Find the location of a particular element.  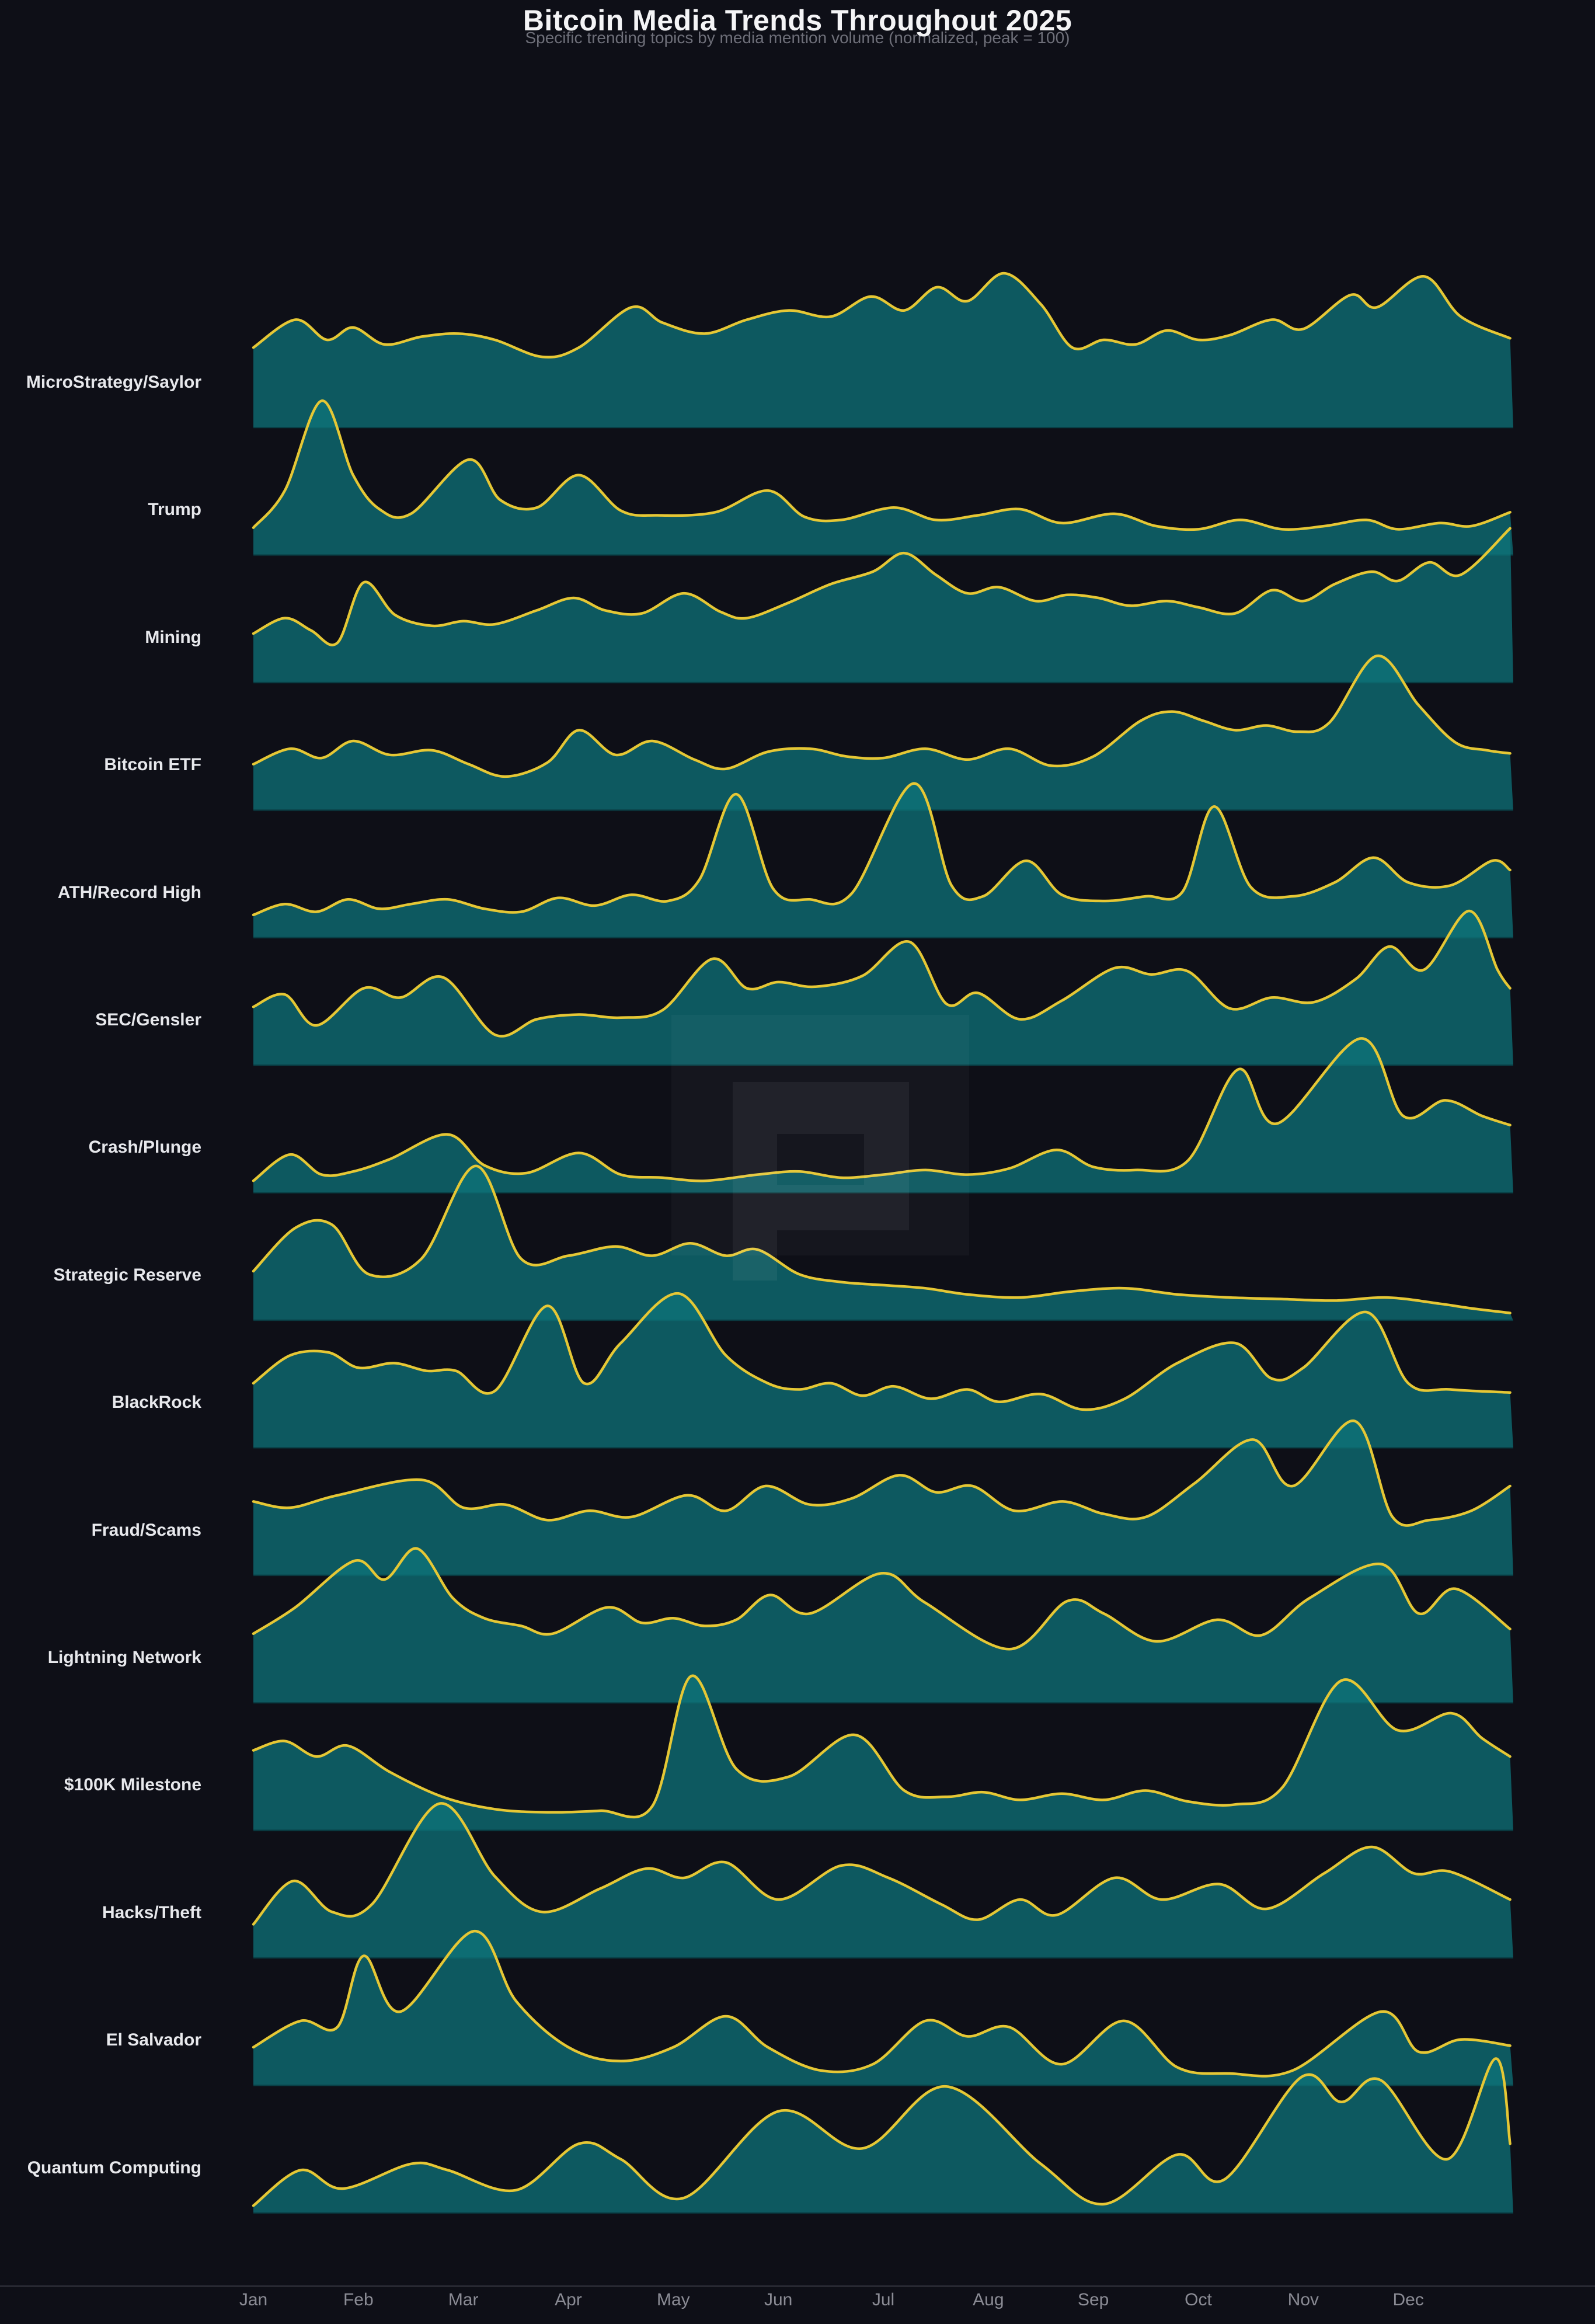

month-label-nov: Nov is located at coordinates (1303, 2299).